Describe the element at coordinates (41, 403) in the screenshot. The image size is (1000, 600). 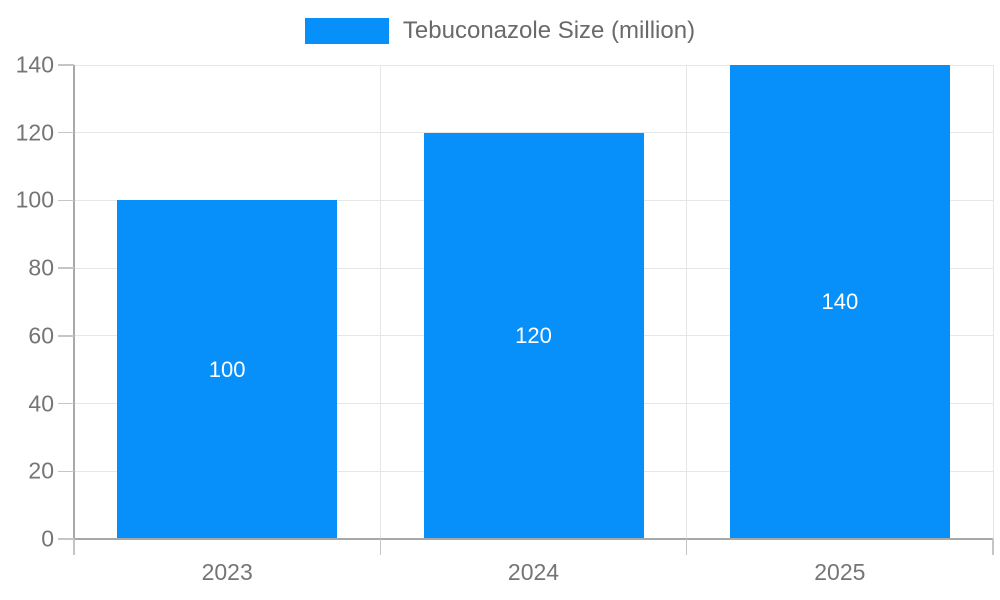
I see `y-tick-label-40: 40` at that location.